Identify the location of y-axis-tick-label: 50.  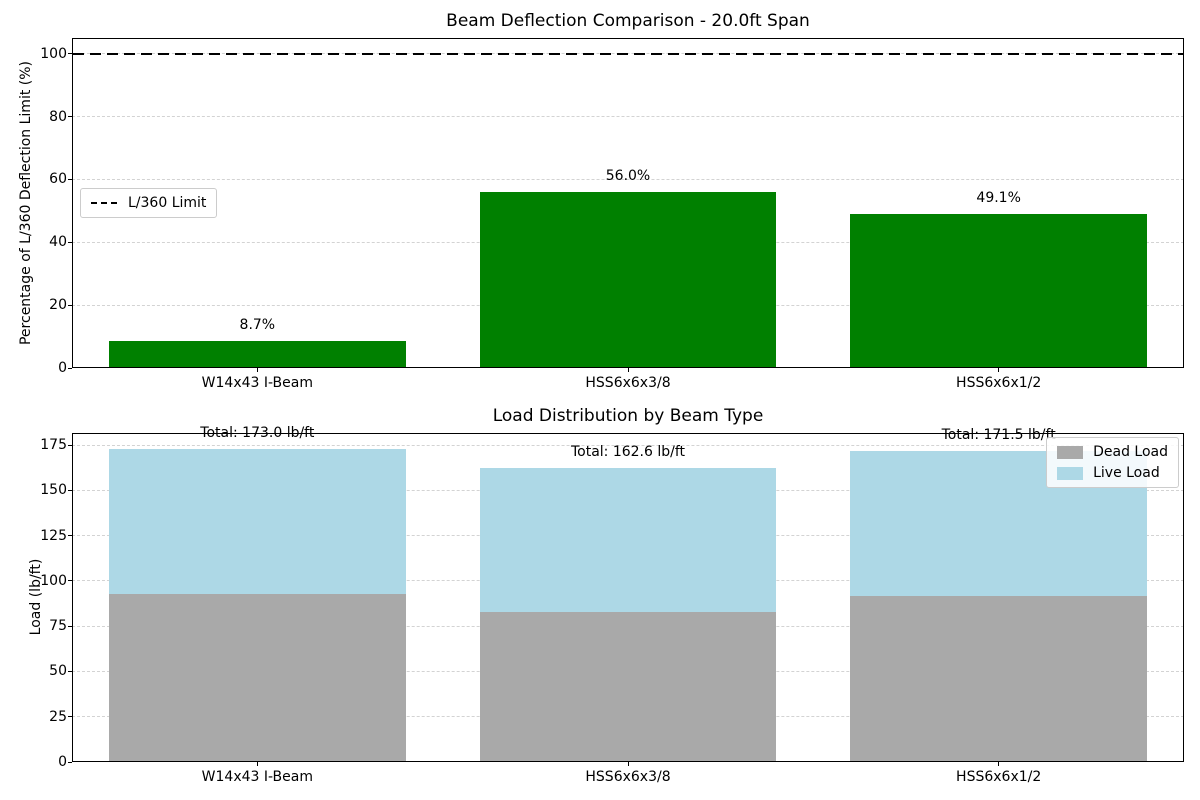
(58, 671).